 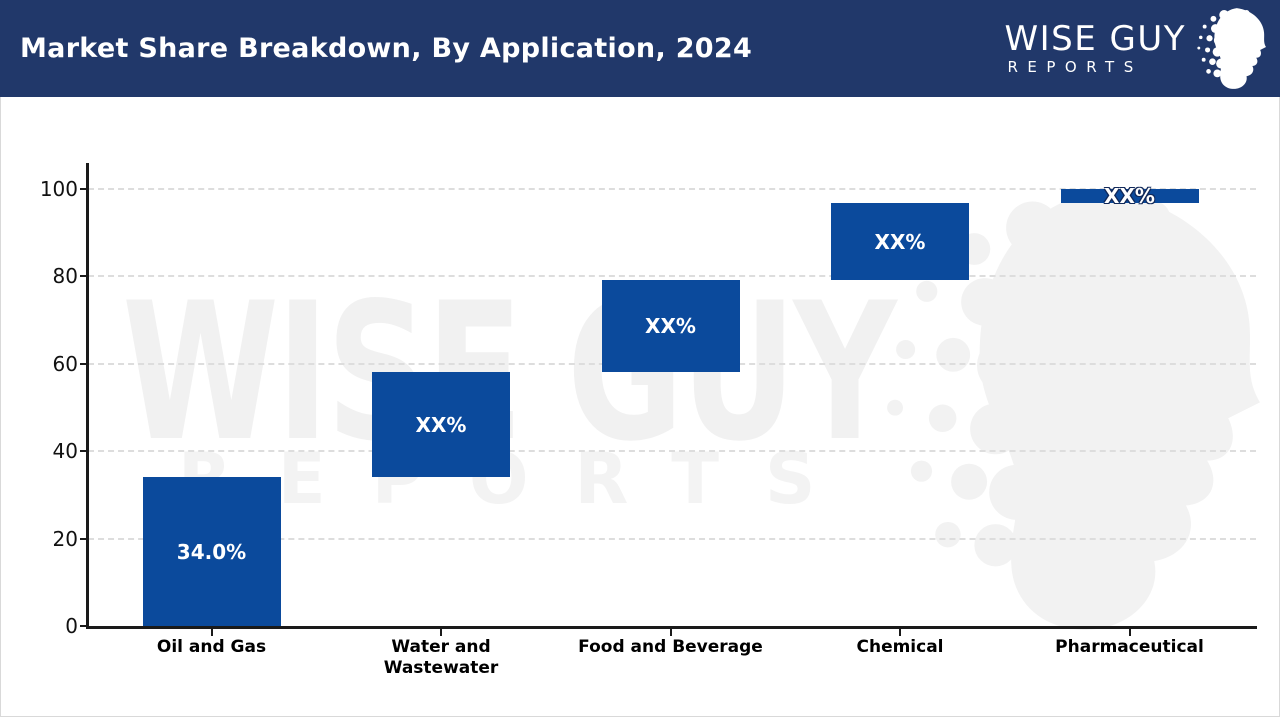 I want to click on brand-logo-text: WISE GUY REPORTS, so click(x=1095, y=48).